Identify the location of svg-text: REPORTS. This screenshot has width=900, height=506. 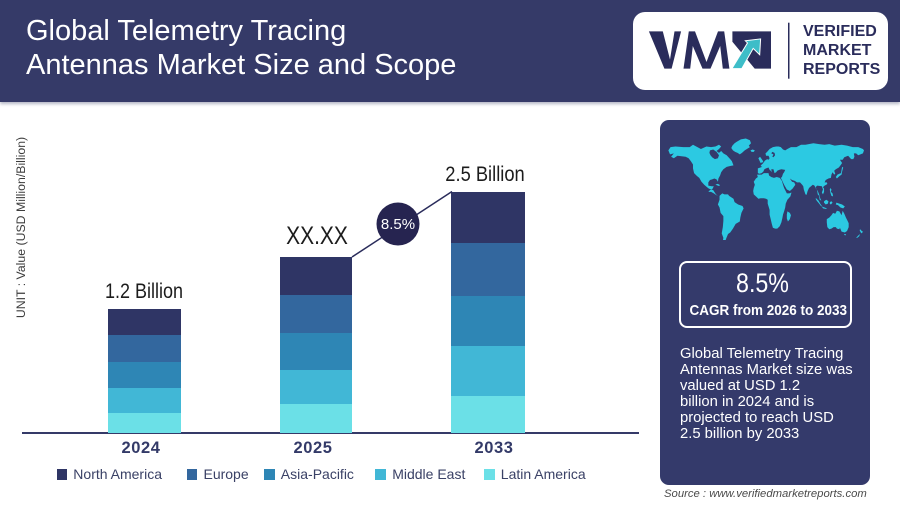
(842, 69).